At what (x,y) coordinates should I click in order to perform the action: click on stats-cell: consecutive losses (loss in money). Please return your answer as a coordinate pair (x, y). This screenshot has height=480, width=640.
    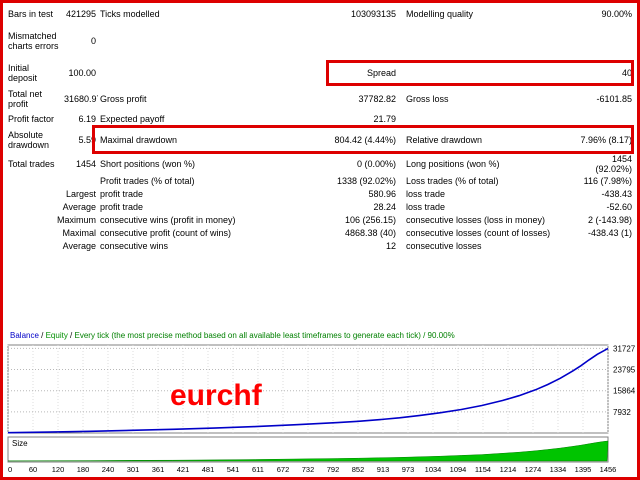
    Looking at the image, I should click on (476, 219).